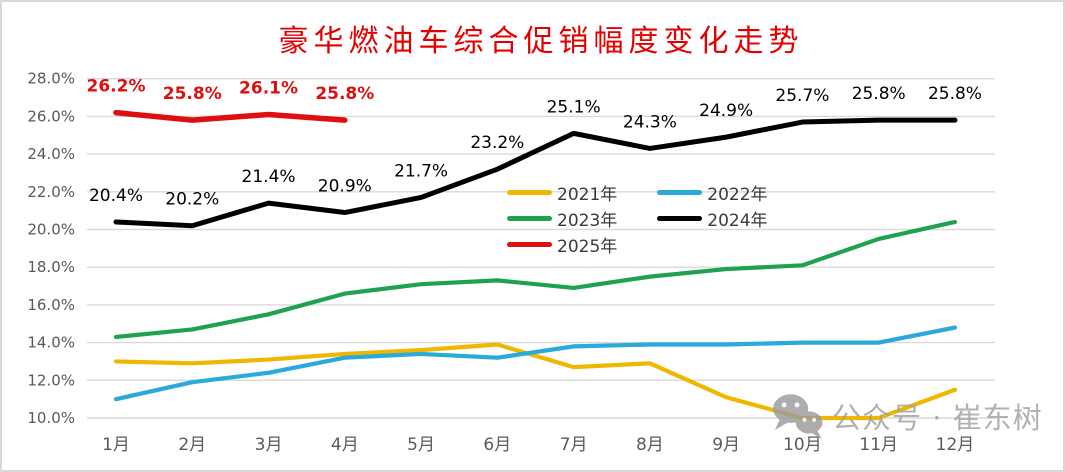 This screenshot has width=1065, height=472. What do you see at coordinates (802, 445) in the screenshot?
I see `x-axis-tick-label: 10月` at bounding box center [802, 445].